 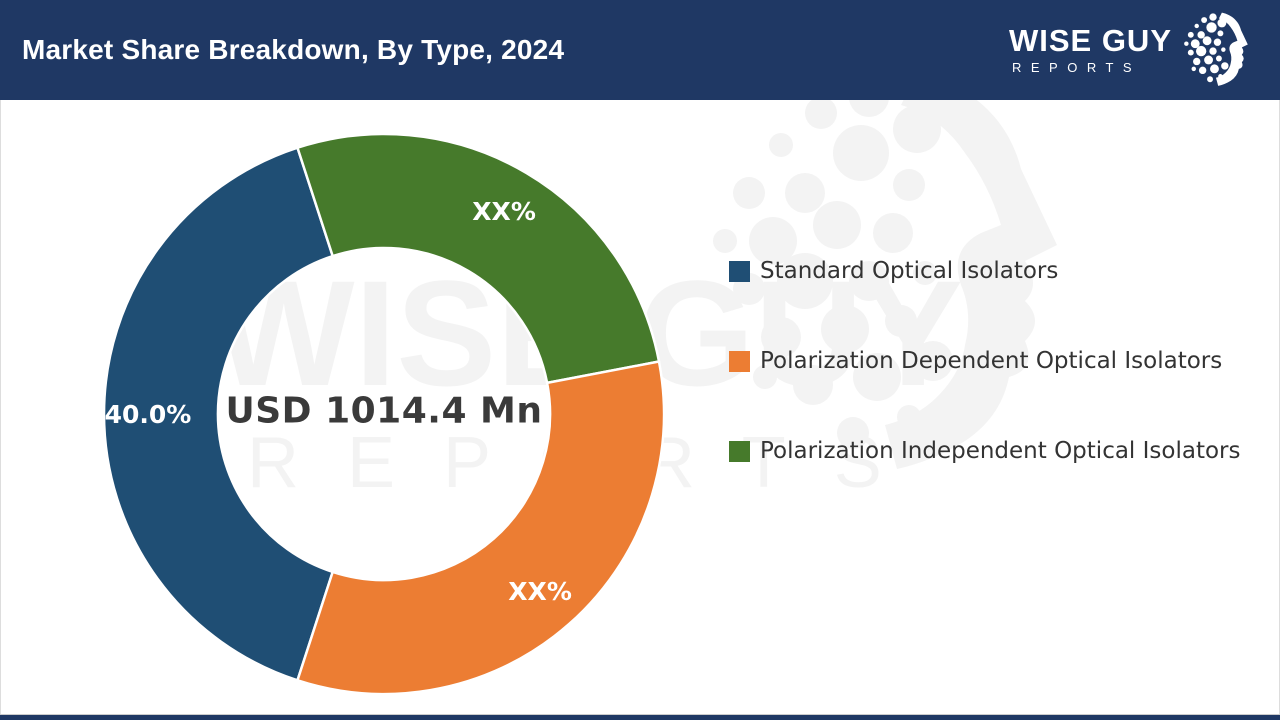 What do you see at coordinates (739, 451) in the screenshot?
I see `legend-swatch-green` at bounding box center [739, 451].